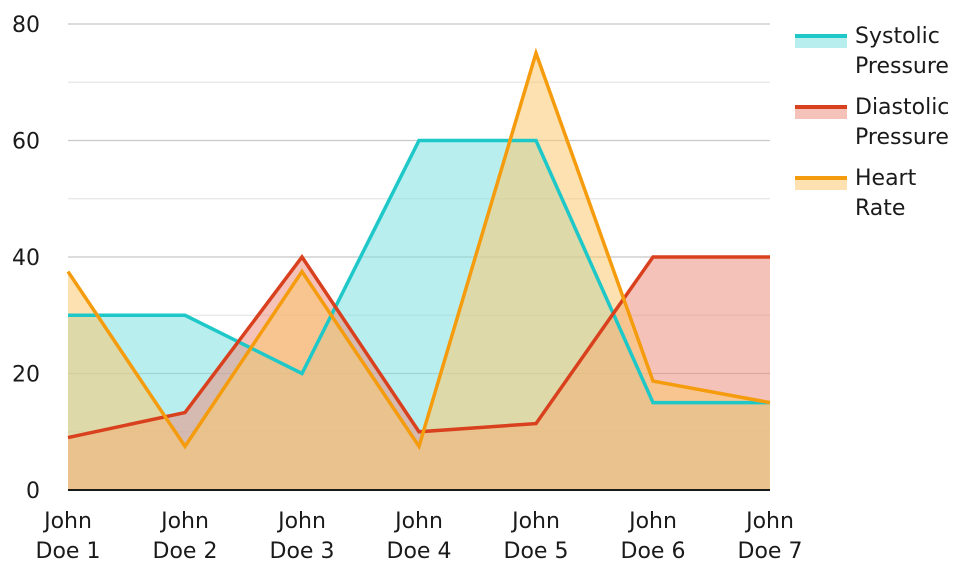 This screenshot has height=562, width=960. Describe the element at coordinates (33, 491) in the screenshot. I see `y-tick-label: 0` at that location.